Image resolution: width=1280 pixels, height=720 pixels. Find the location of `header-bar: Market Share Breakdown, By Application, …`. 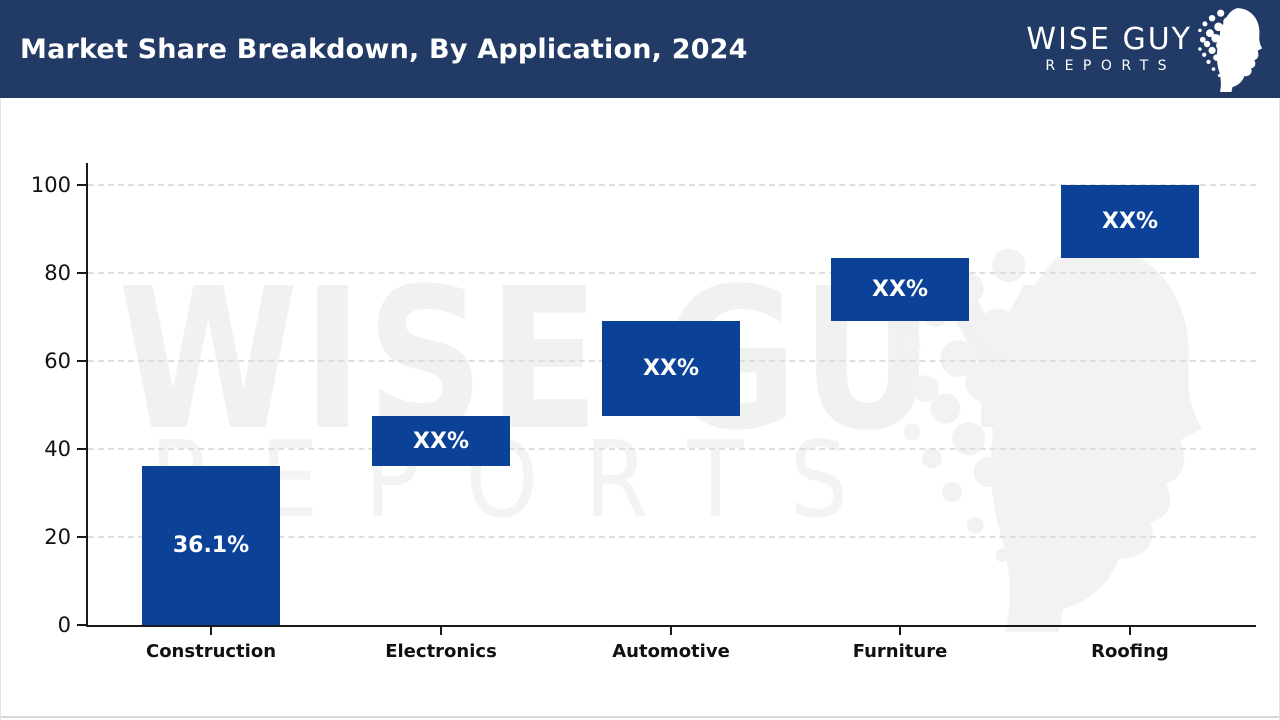

header-bar: Market Share Breakdown, By Application, … is located at coordinates (640, 49).